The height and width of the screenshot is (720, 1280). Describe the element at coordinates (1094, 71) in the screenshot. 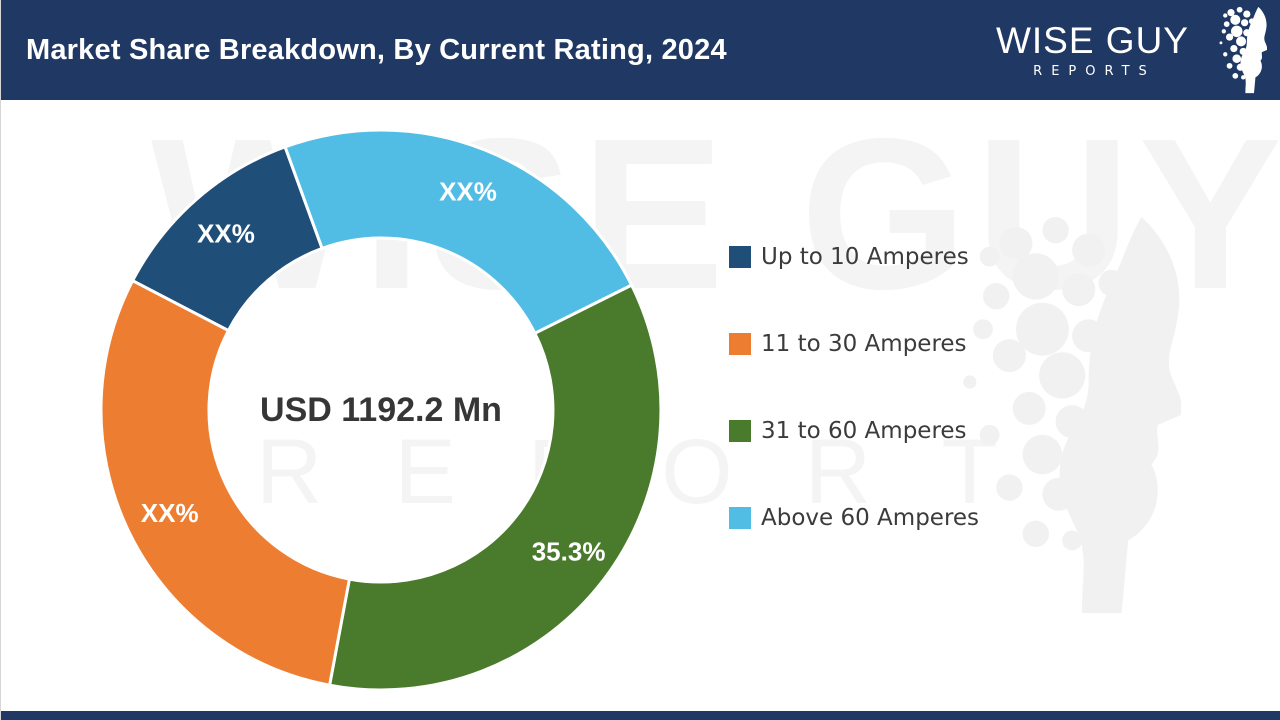

I see `logo-subtitle: REPORTS` at that location.